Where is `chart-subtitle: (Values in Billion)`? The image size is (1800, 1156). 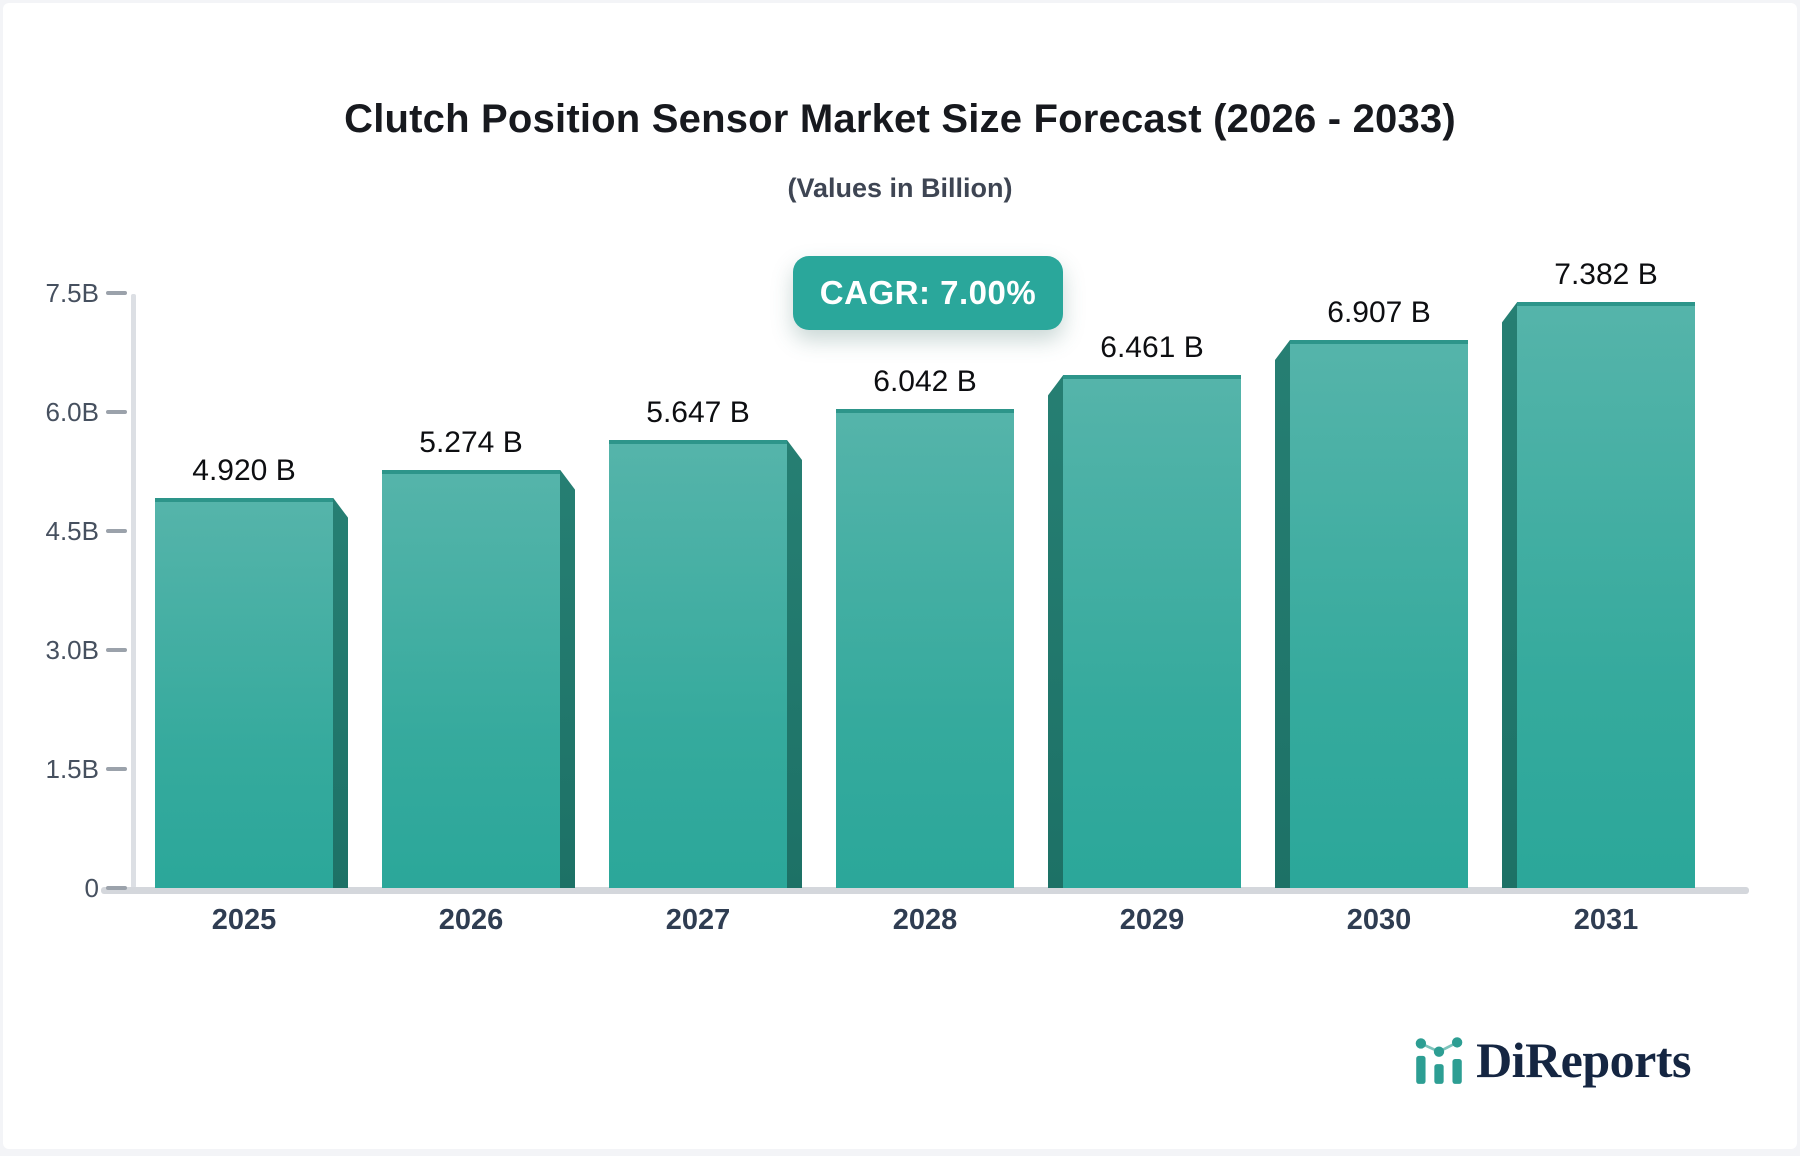
chart-subtitle: (Values in Billion) is located at coordinates (900, 188).